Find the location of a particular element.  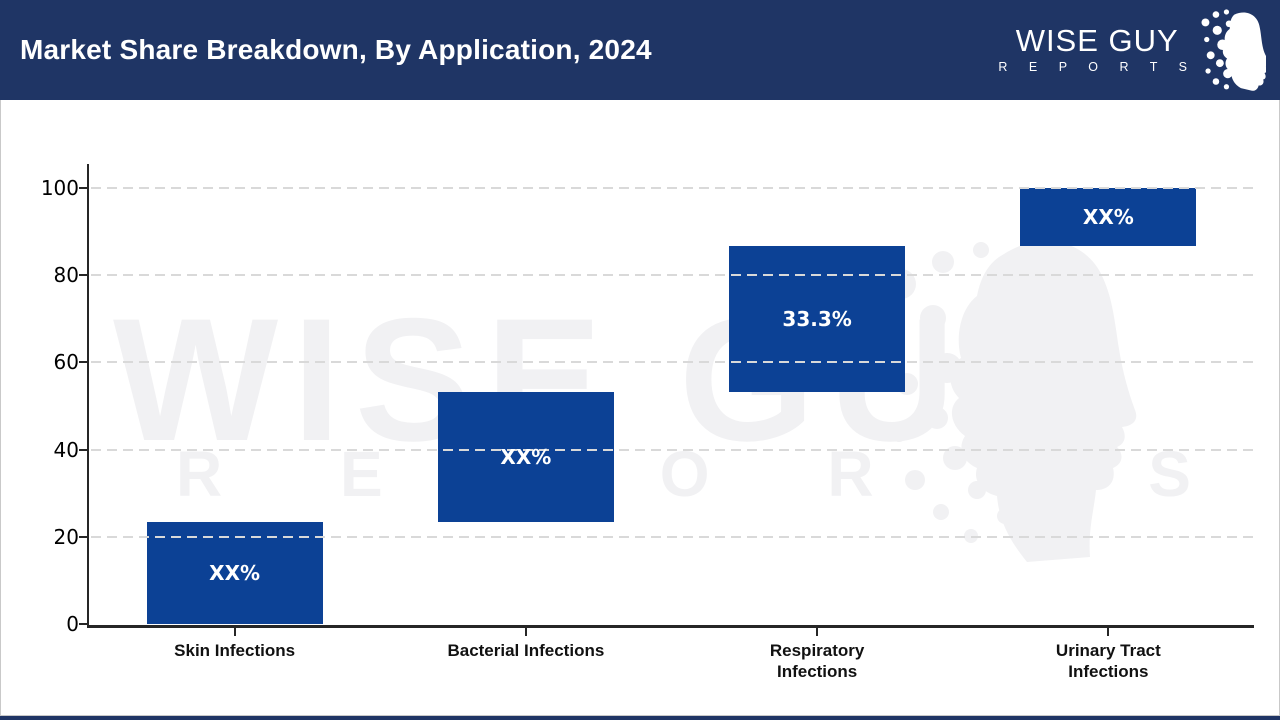

x-category-label: Skin Infections is located at coordinates (235, 650).